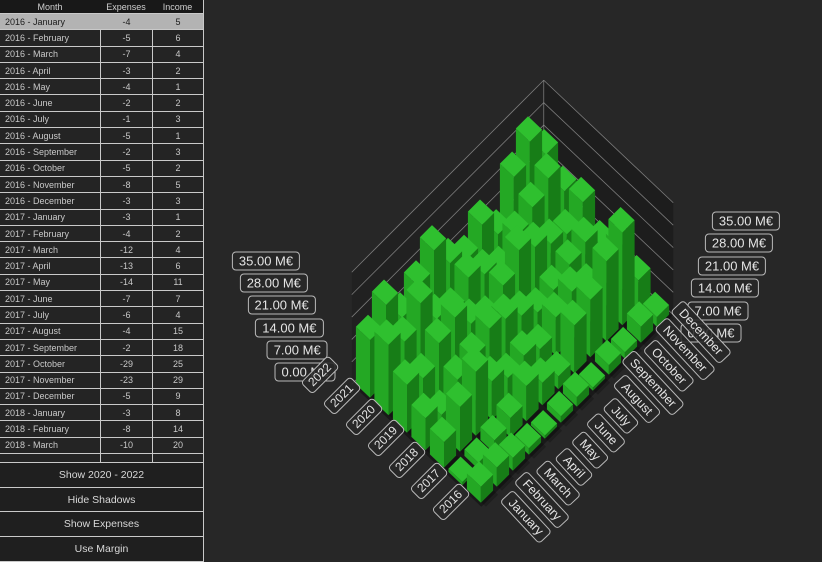  Describe the element at coordinates (101, 429) in the screenshot. I see `table-row: 2018 - February -8 14` at that location.